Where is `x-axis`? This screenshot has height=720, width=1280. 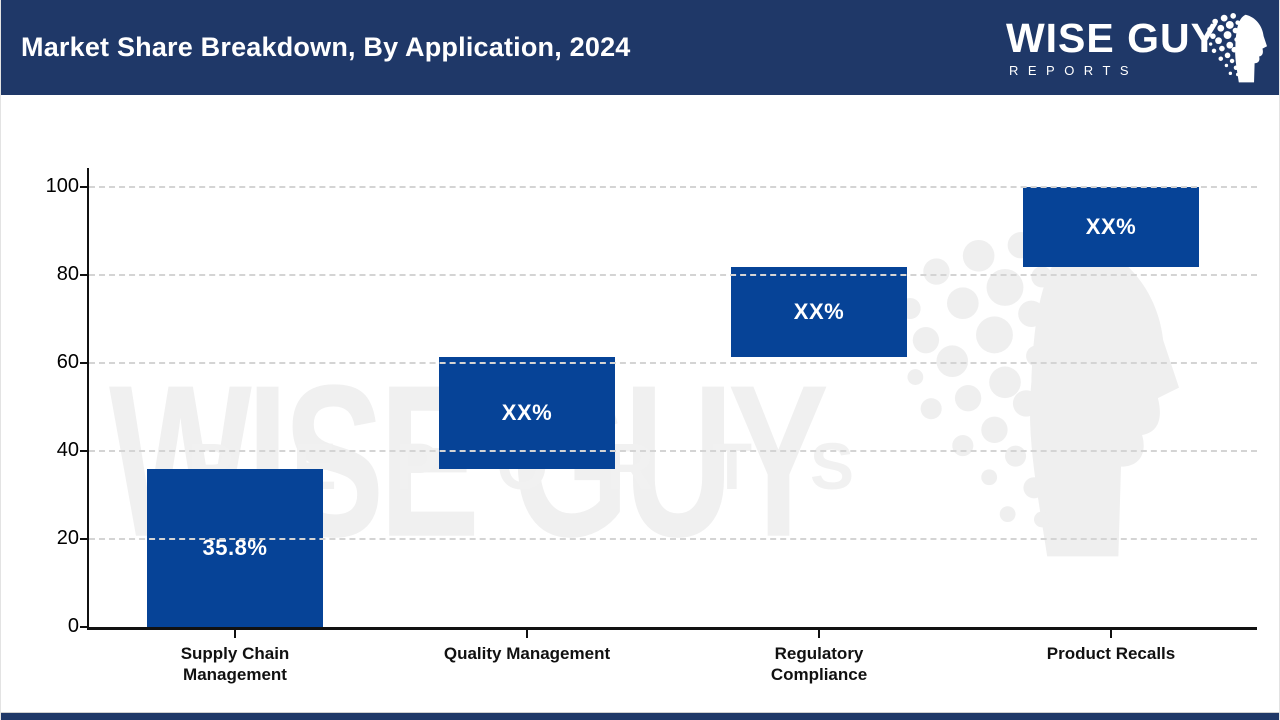
x-axis is located at coordinates (672, 628).